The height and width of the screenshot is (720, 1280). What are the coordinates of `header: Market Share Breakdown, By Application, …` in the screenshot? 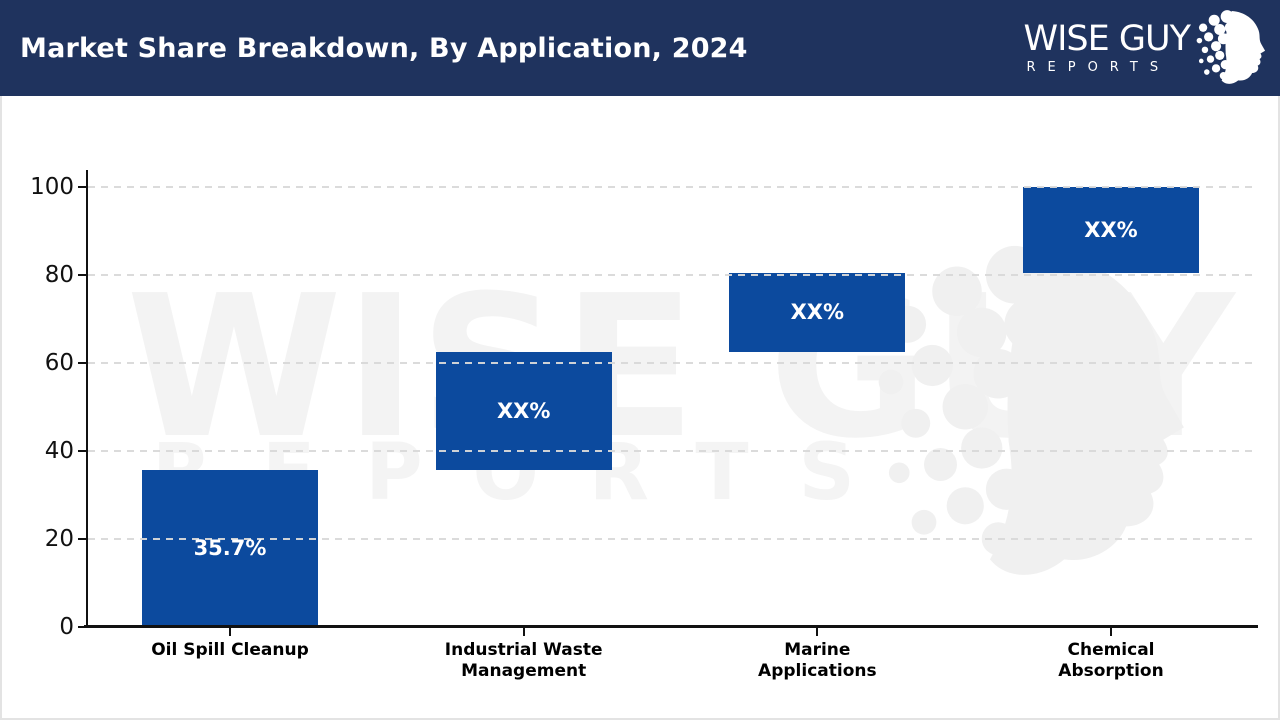 It's located at (640, 48).